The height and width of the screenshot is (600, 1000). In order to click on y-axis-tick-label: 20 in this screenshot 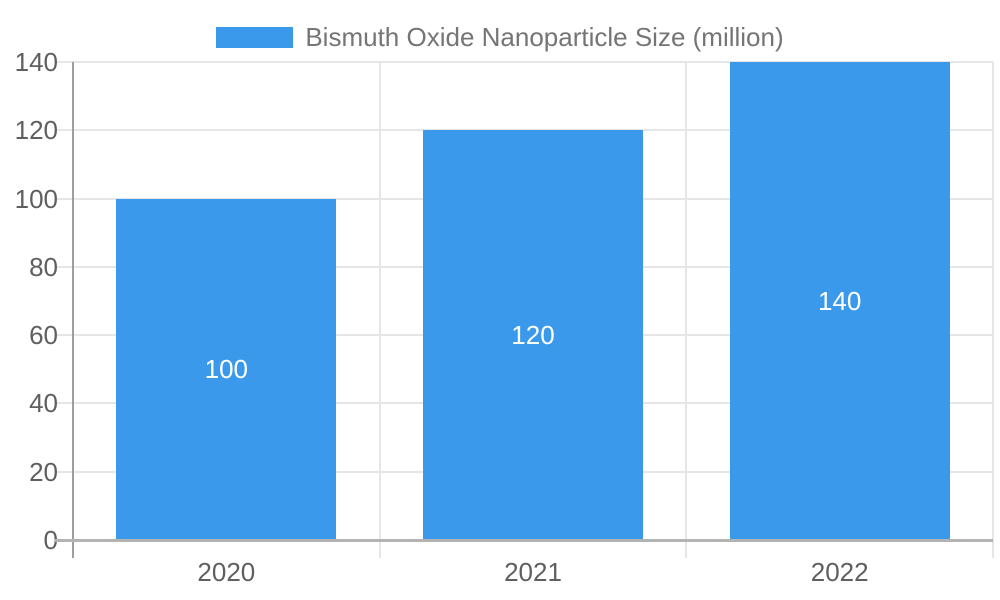, I will do `click(43, 471)`.